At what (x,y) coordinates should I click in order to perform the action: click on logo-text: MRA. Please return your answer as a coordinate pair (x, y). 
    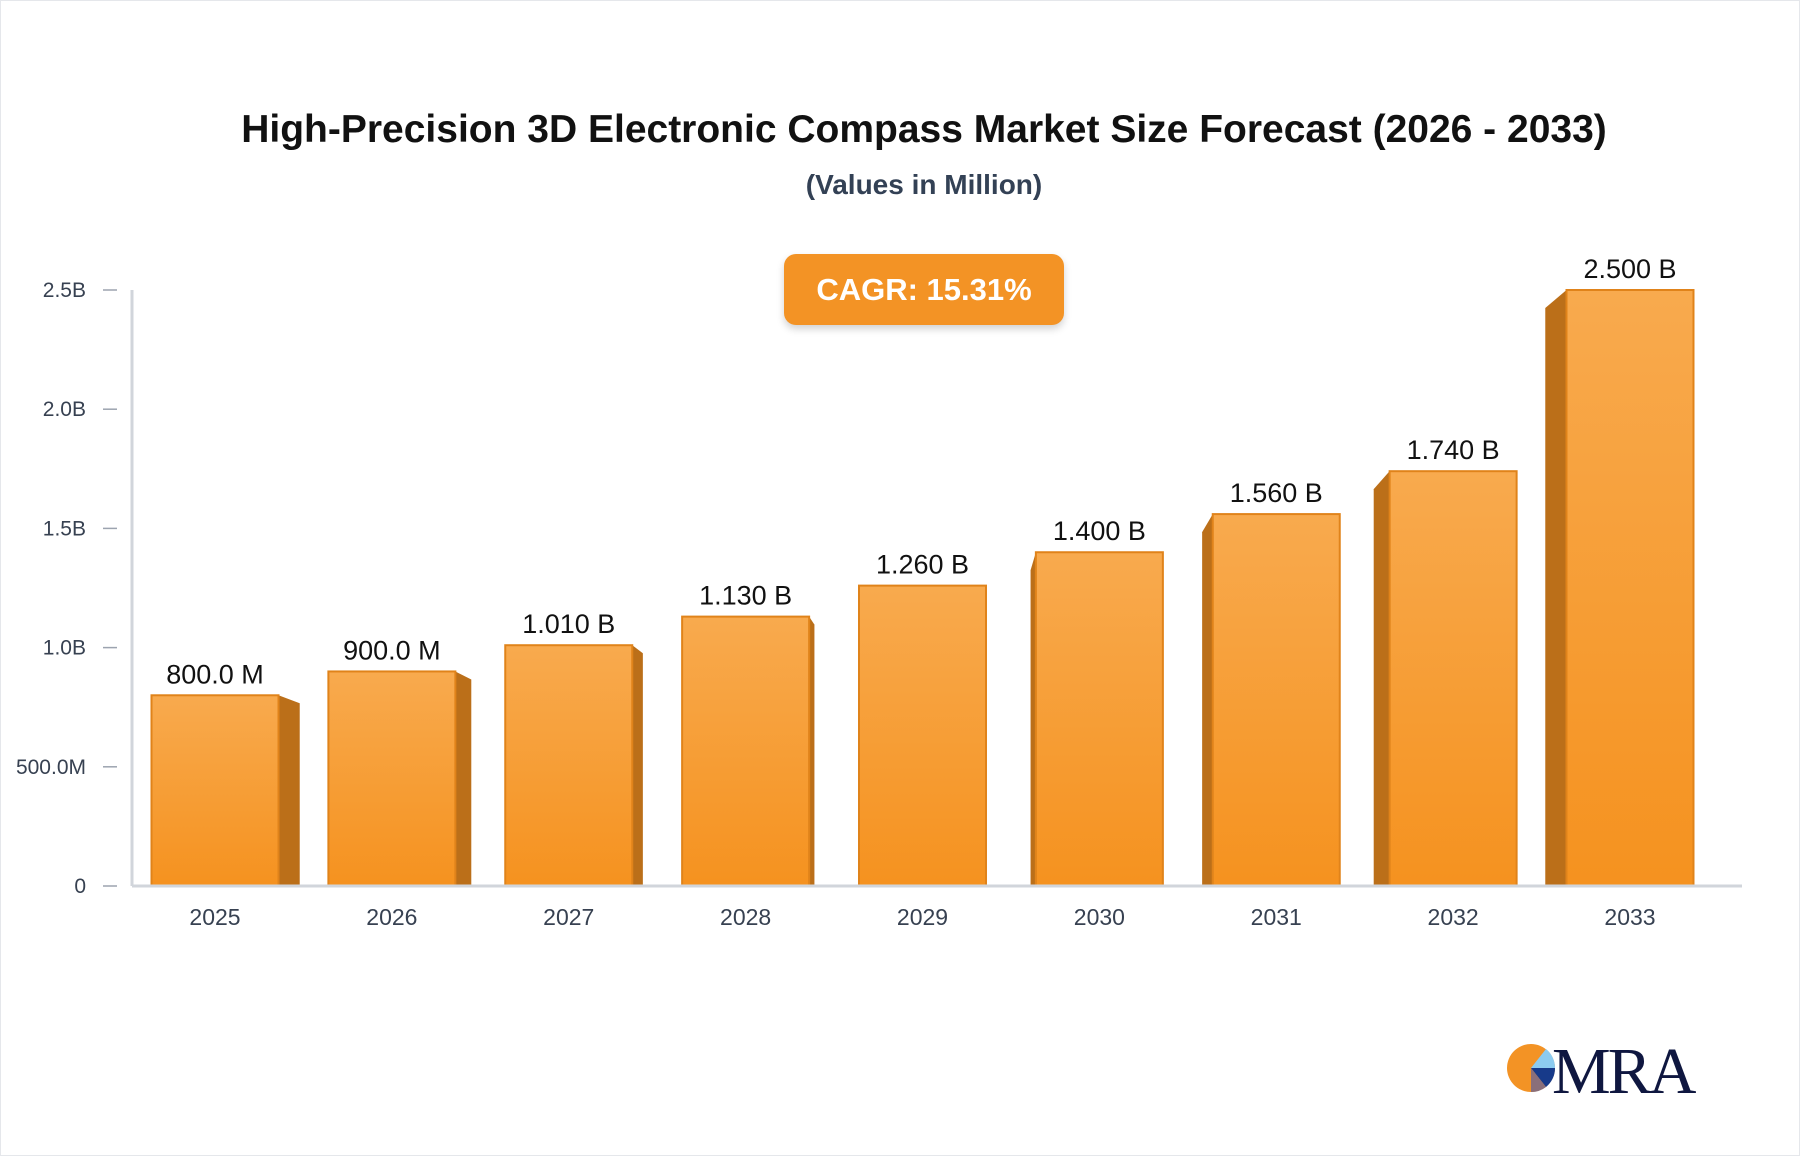
    Looking at the image, I should click on (1624, 1071).